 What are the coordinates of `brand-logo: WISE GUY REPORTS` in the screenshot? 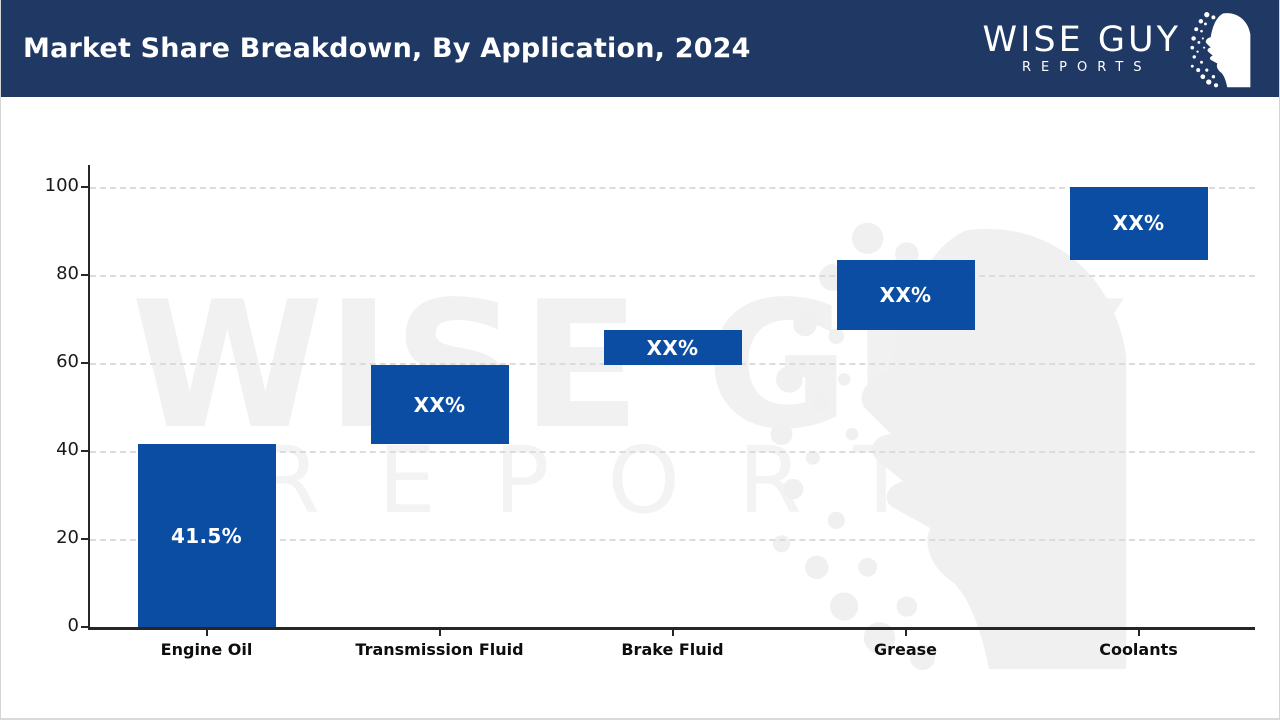 It's located at (1117, 49).